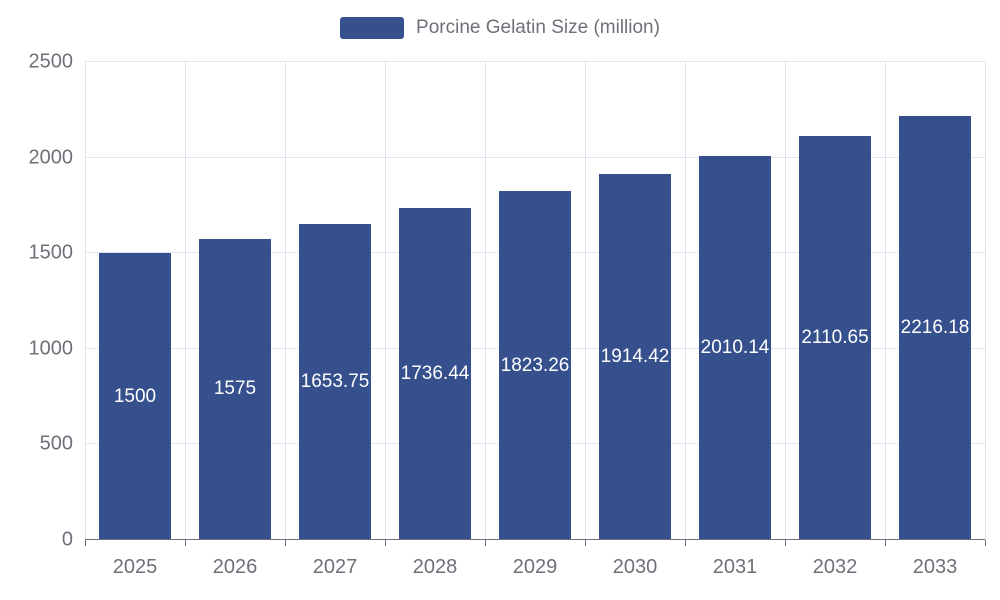  What do you see at coordinates (935, 567) in the screenshot?
I see `x-tick-label: 2033` at bounding box center [935, 567].